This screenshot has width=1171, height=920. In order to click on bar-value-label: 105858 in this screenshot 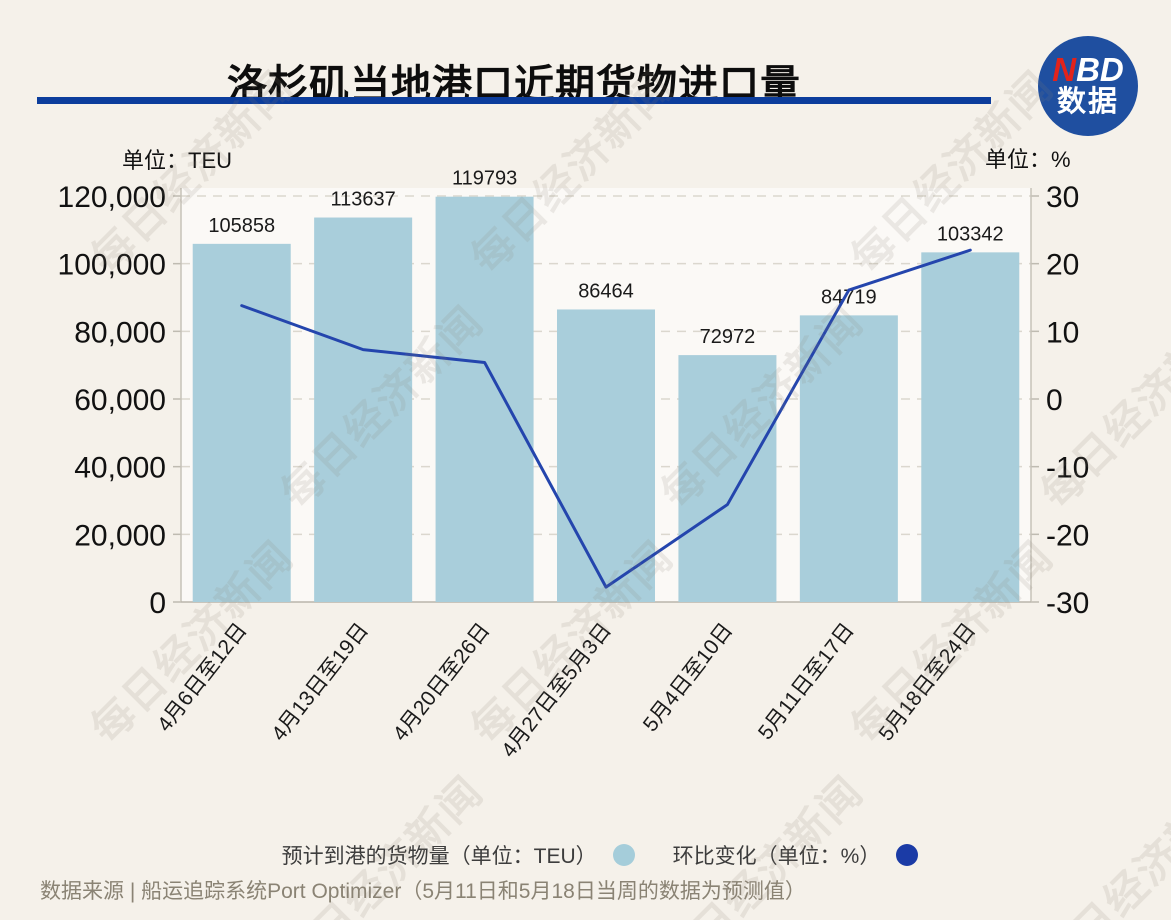, I will do `click(241, 226)`.